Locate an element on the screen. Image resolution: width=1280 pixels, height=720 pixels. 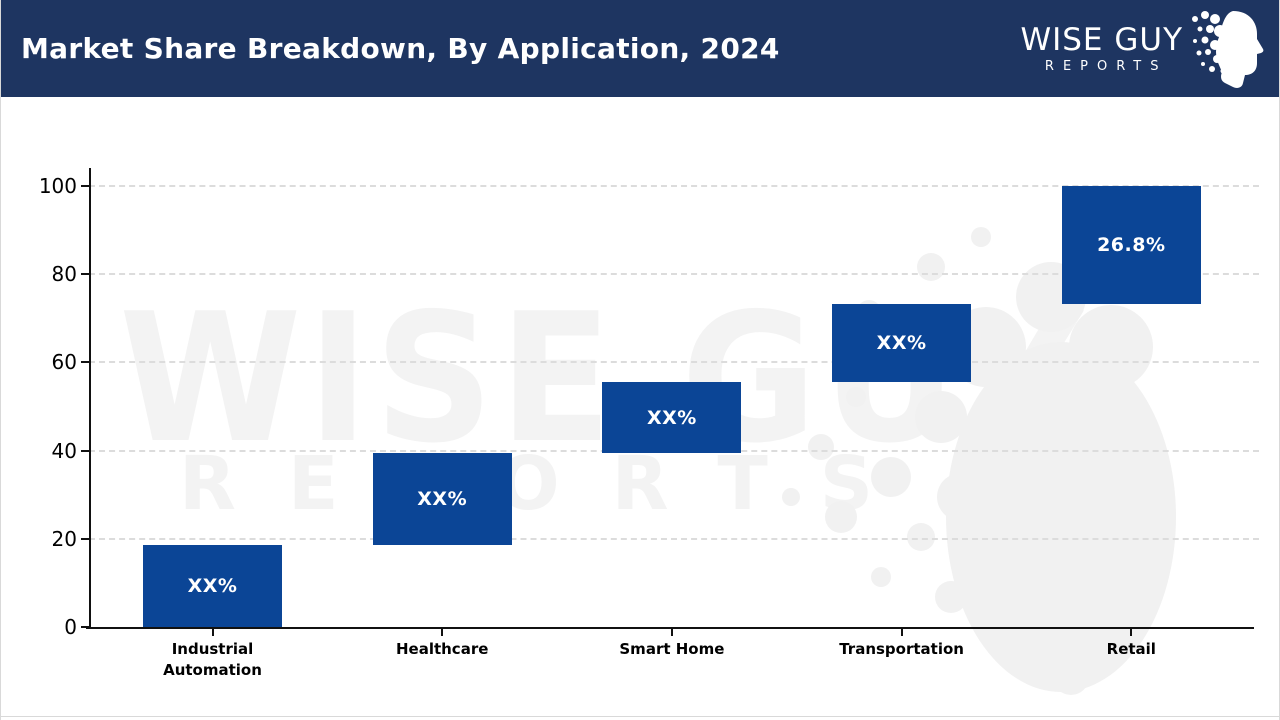
category-label-line: Retail is located at coordinates (1131, 649).